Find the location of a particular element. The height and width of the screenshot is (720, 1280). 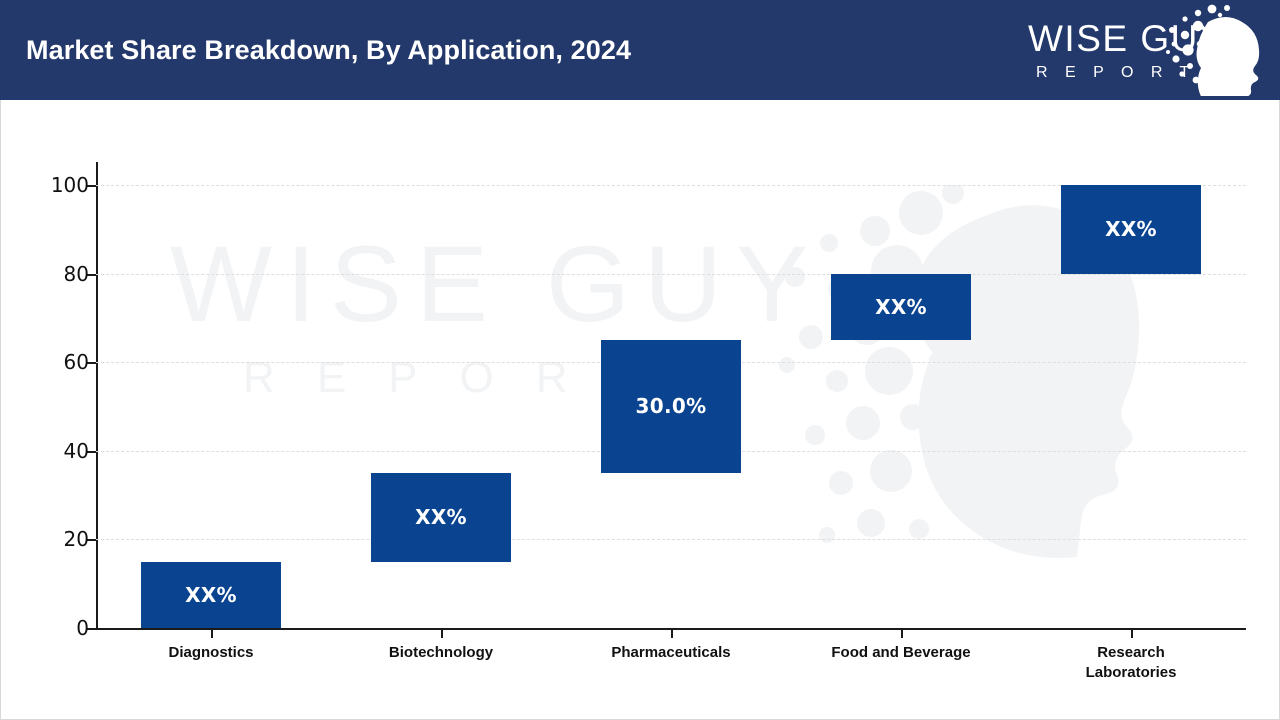

bar-research-laboratories: XX% is located at coordinates (1131, 229).